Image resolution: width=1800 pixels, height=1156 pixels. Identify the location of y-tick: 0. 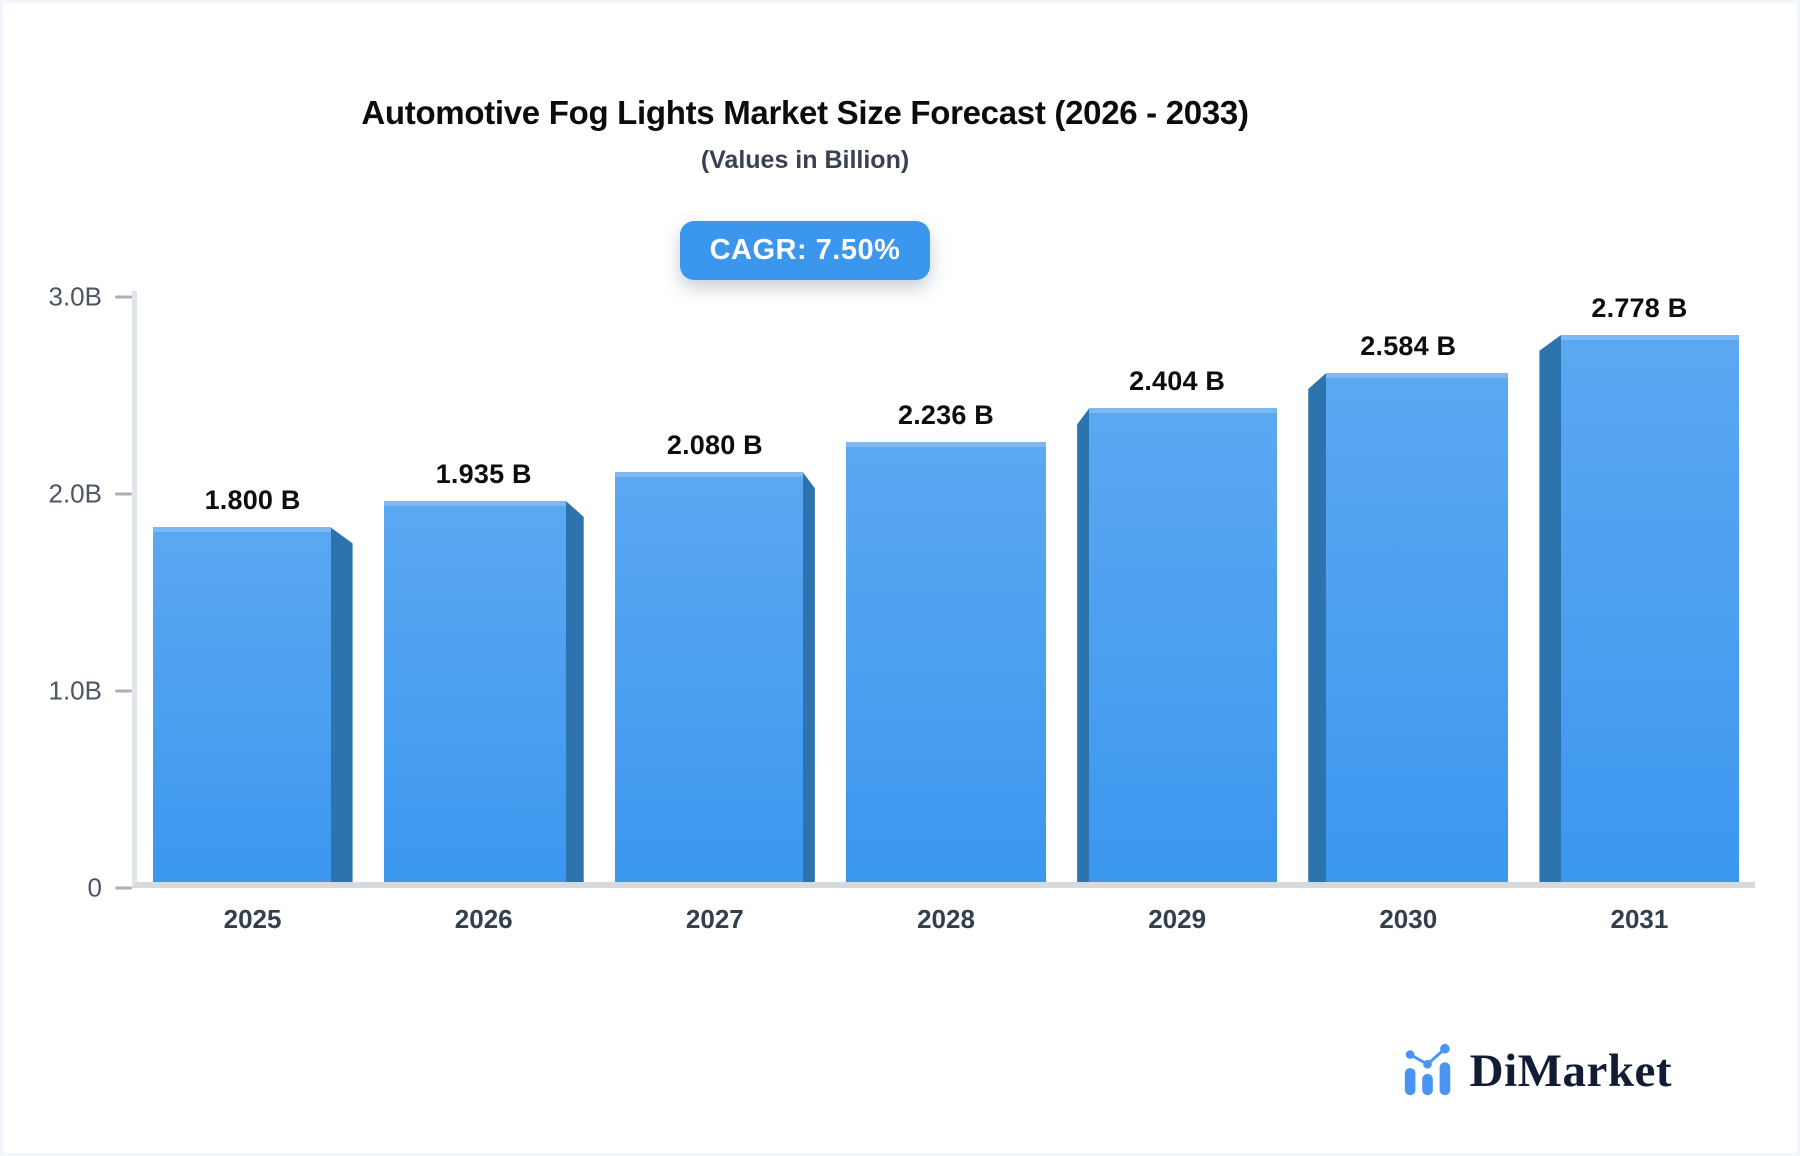
(110, 888).